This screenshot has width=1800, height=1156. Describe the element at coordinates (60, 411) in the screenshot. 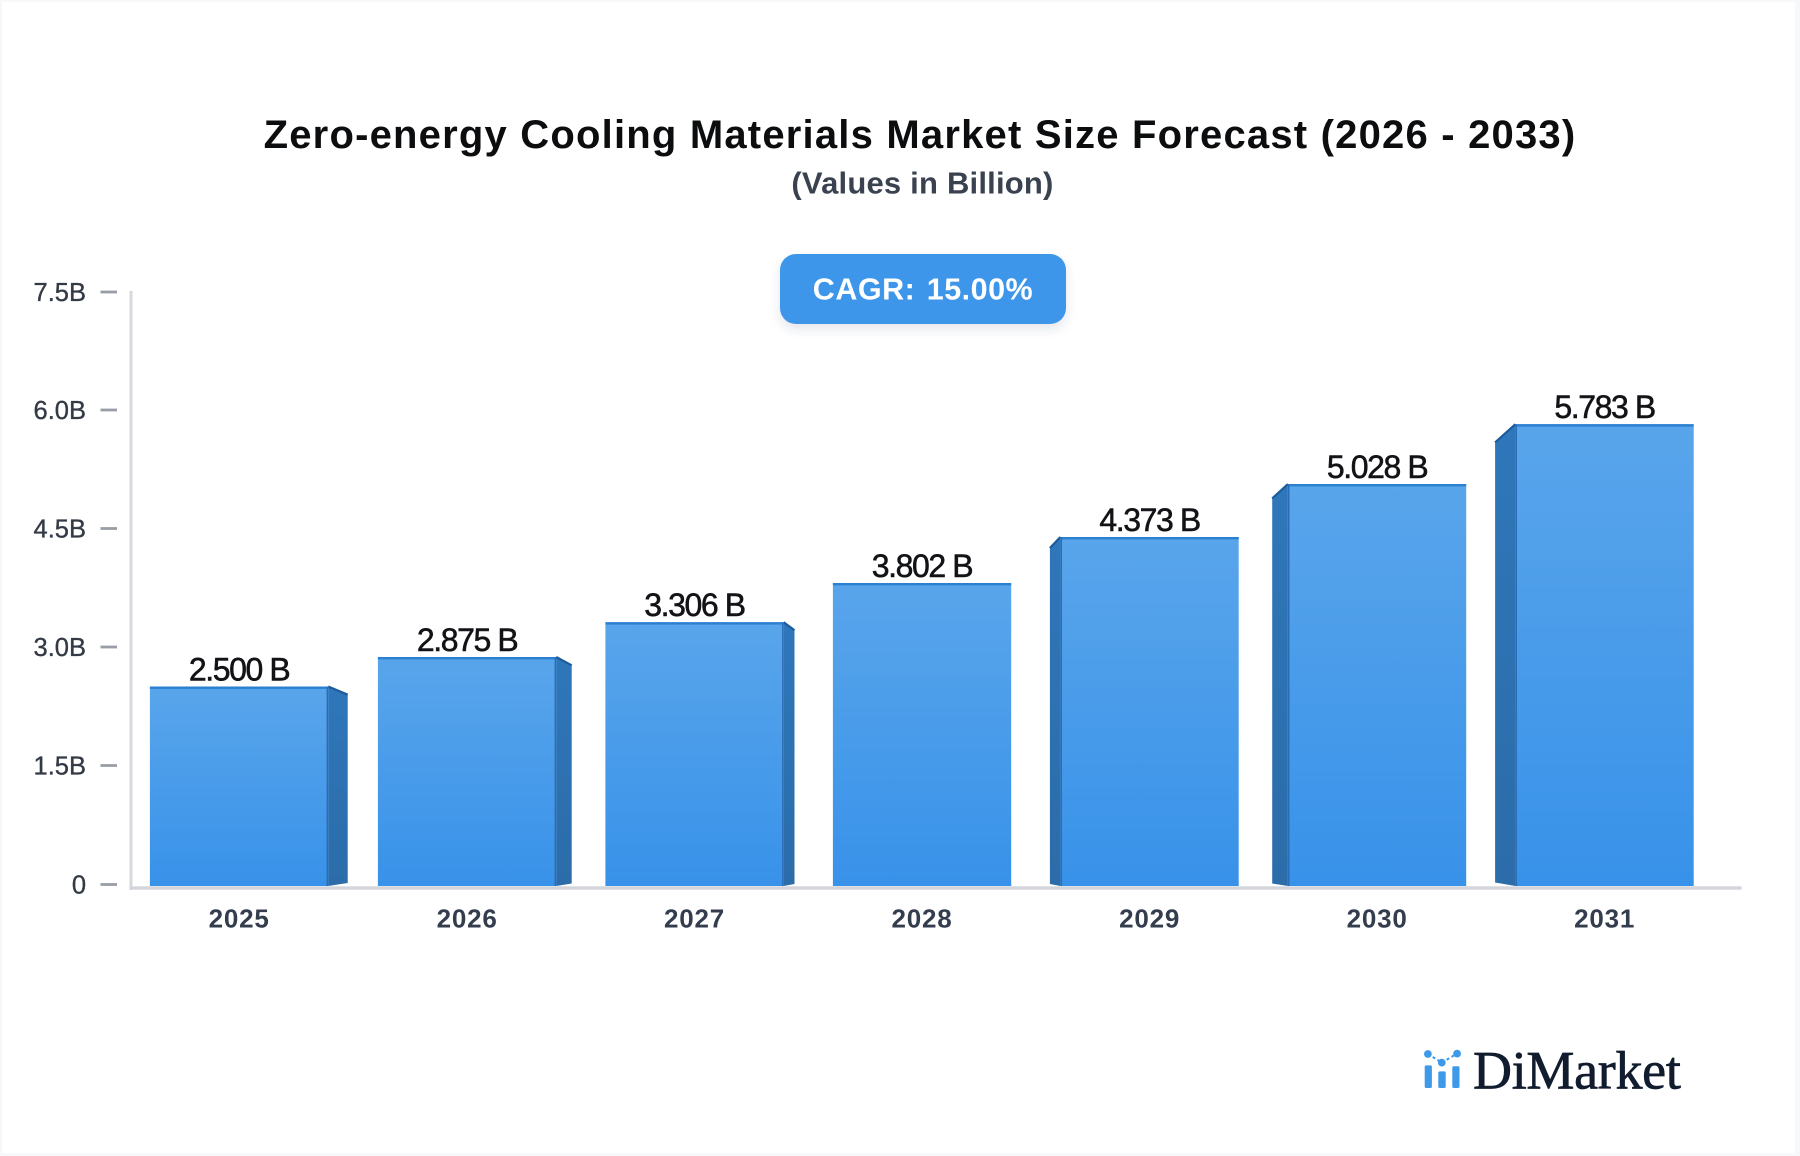

I see `svg-text: 6.0B` at that location.